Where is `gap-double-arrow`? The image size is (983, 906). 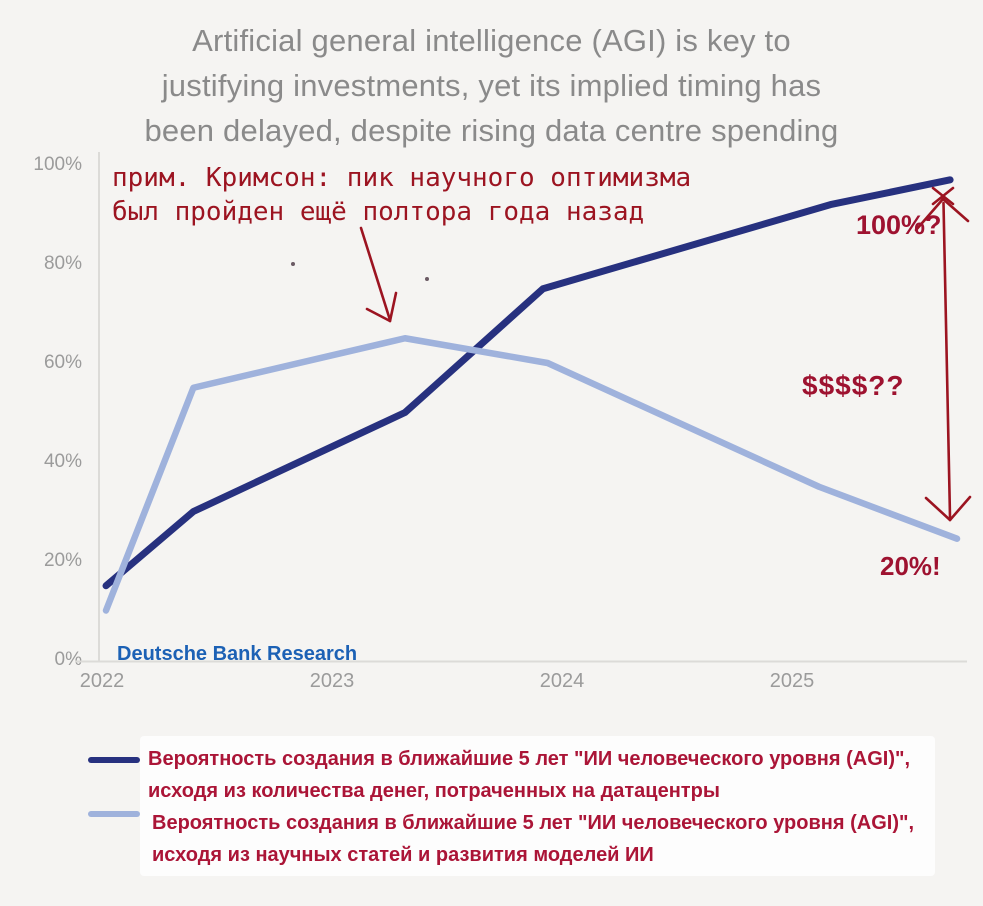 gap-double-arrow is located at coordinates (943, 359).